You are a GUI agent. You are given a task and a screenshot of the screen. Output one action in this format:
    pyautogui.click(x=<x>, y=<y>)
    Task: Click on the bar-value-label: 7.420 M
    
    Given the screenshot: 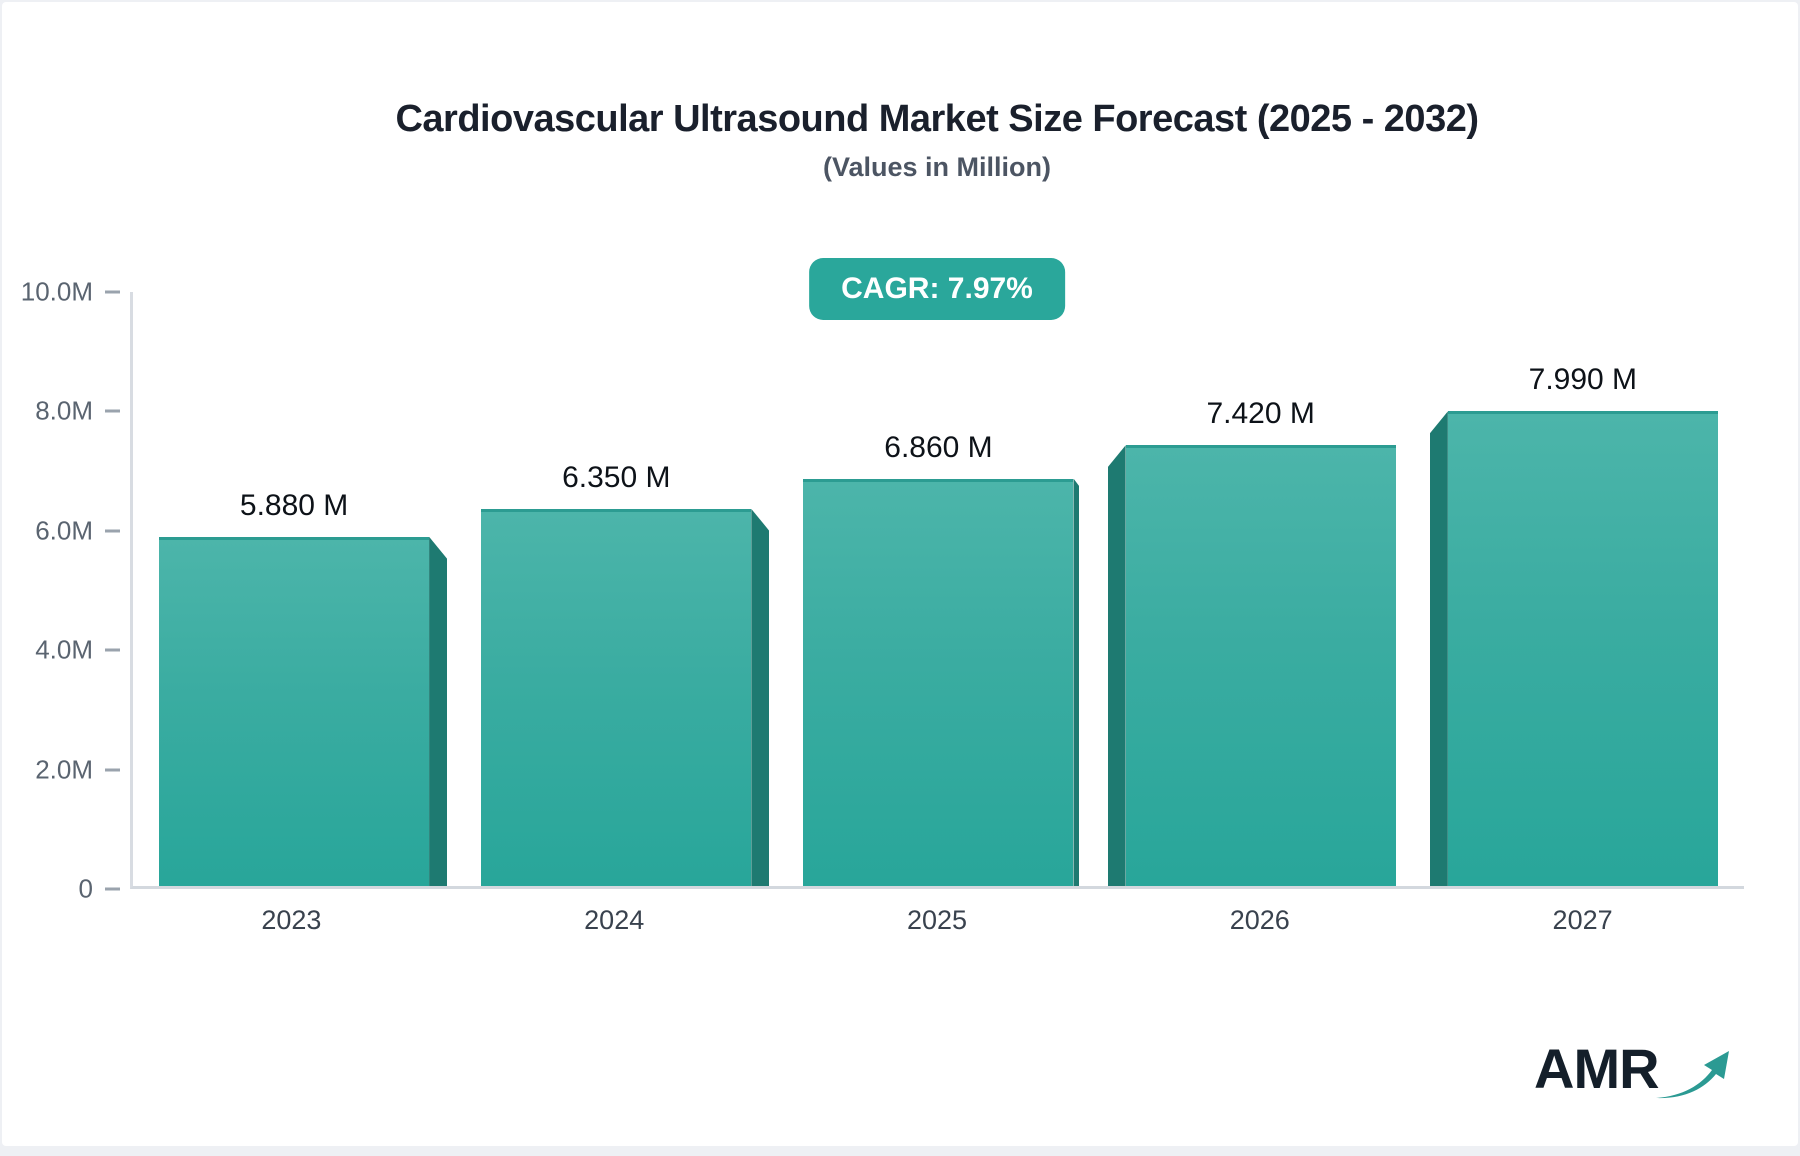 What is the action you would take?
    pyautogui.click(x=1260, y=414)
    